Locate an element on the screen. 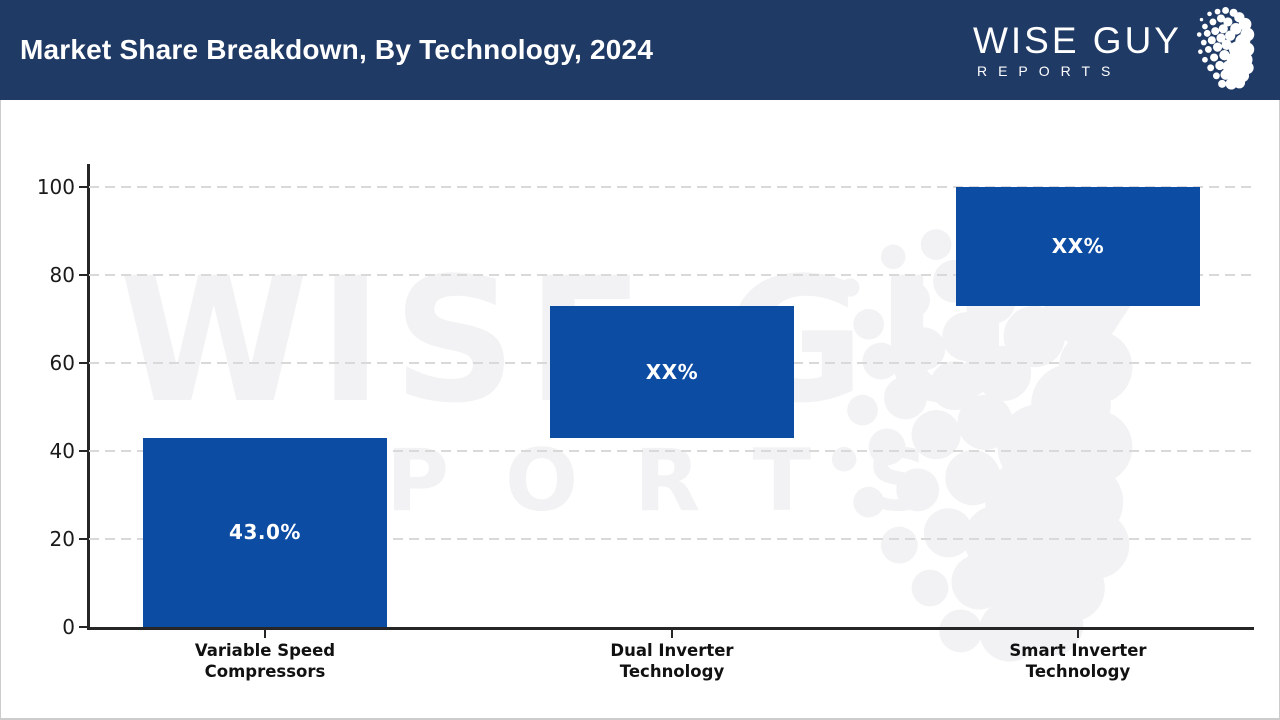  logo-text: WISE GUY REPORTS is located at coordinates (1077, 50).